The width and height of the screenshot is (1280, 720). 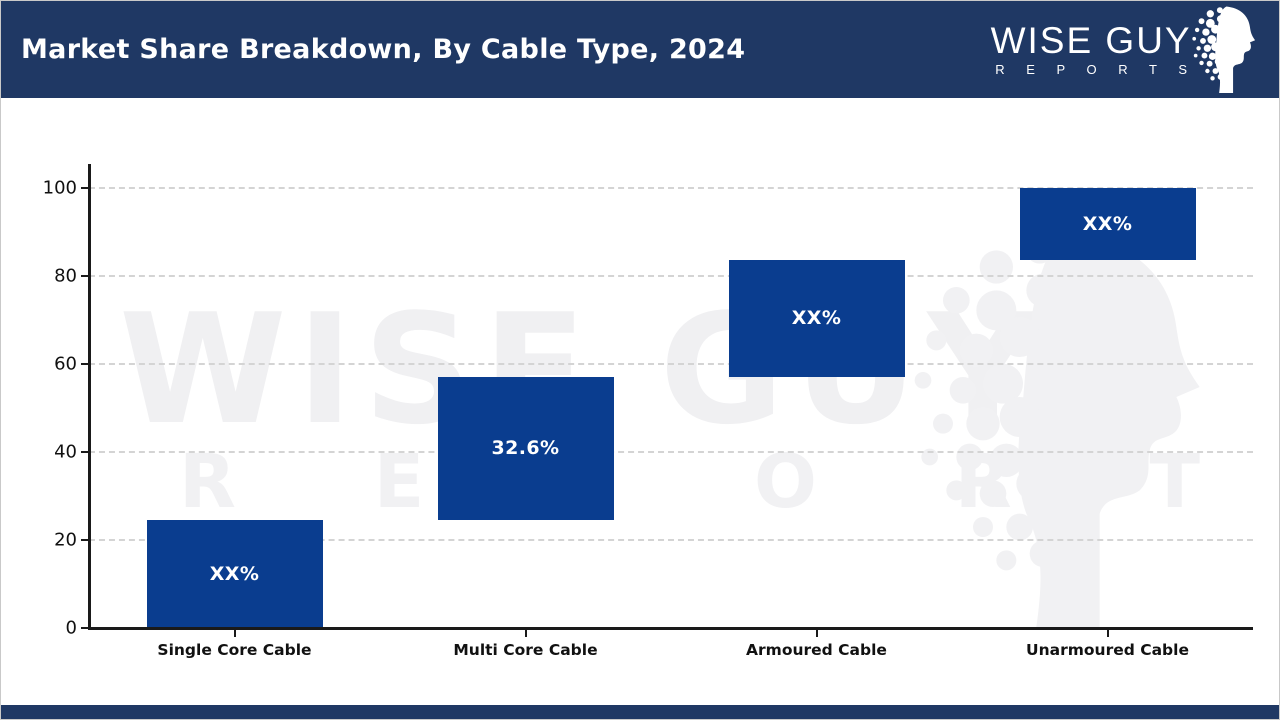 What do you see at coordinates (59, 188) in the screenshot?
I see `y-axis-tick-label: 100` at bounding box center [59, 188].